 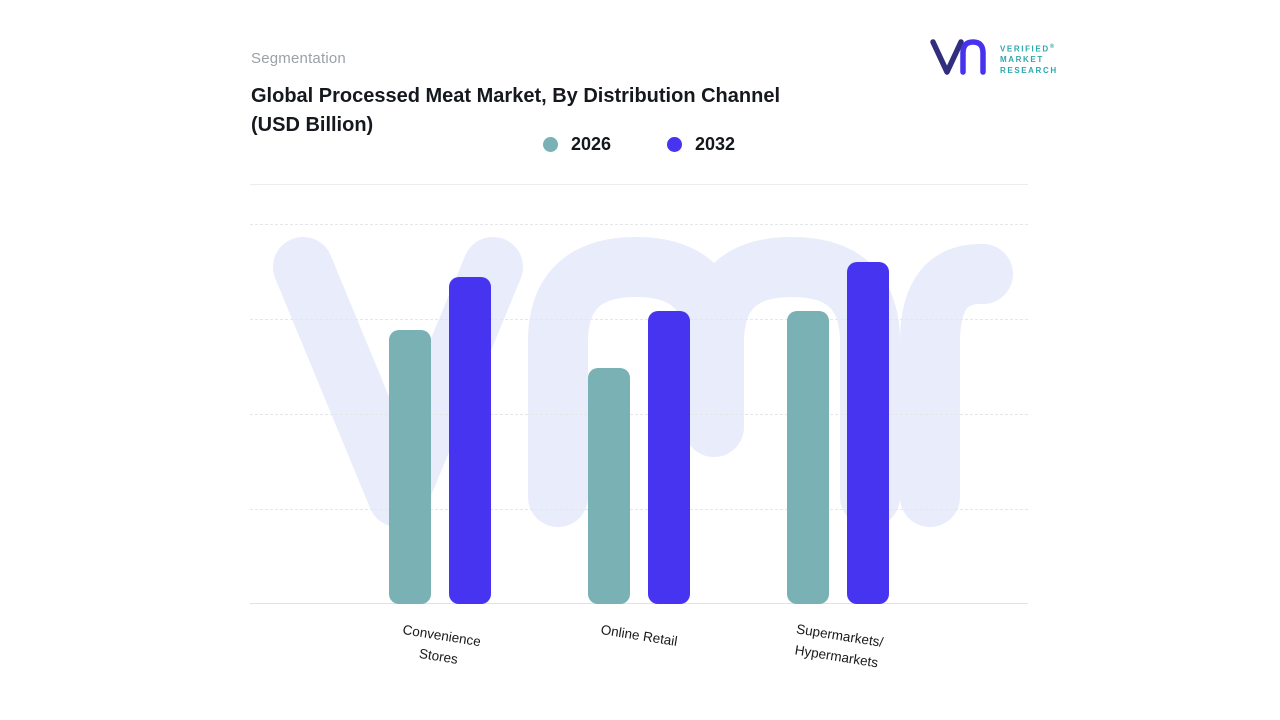 What do you see at coordinates (993, 59) in the screenshot?
I see `vmr-logo: VERIFIED® MARKET RESEARCH` at bounding box center [993, 59].